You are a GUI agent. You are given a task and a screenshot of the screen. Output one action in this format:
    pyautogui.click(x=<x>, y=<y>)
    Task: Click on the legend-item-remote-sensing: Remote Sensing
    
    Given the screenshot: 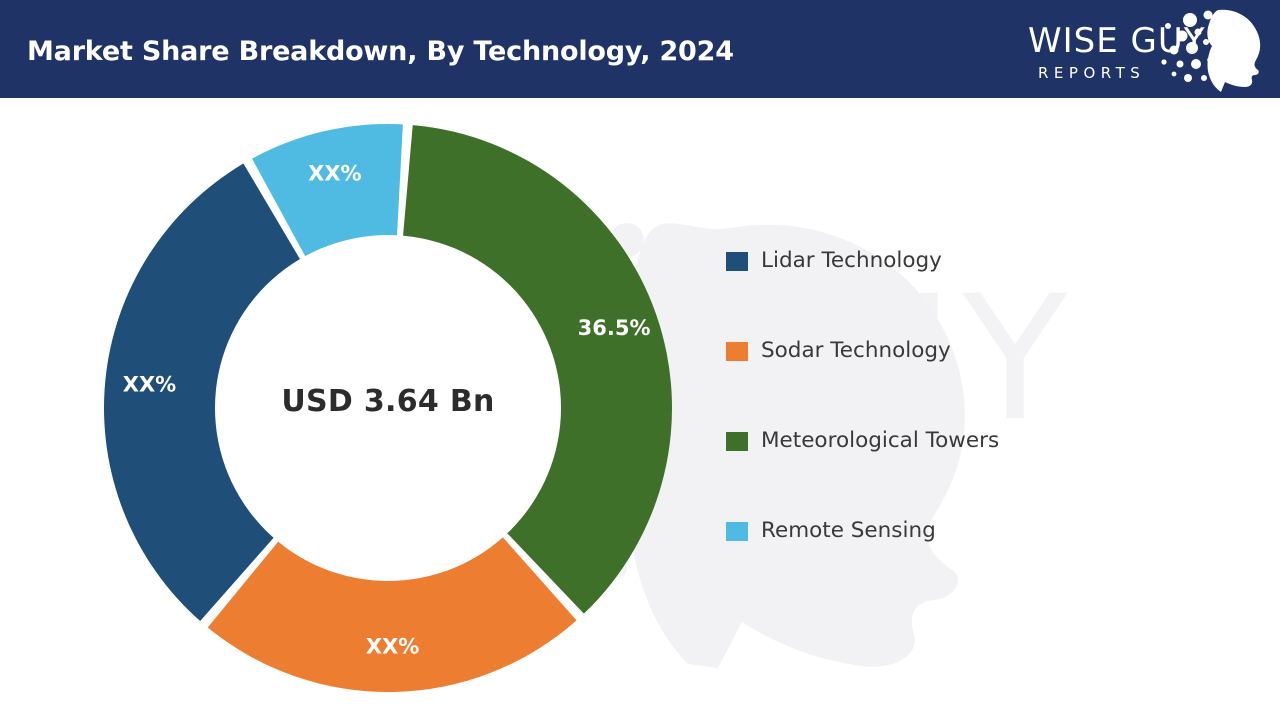 What is the action you would take?
    pyautogui.click(x=936, y=531)
    